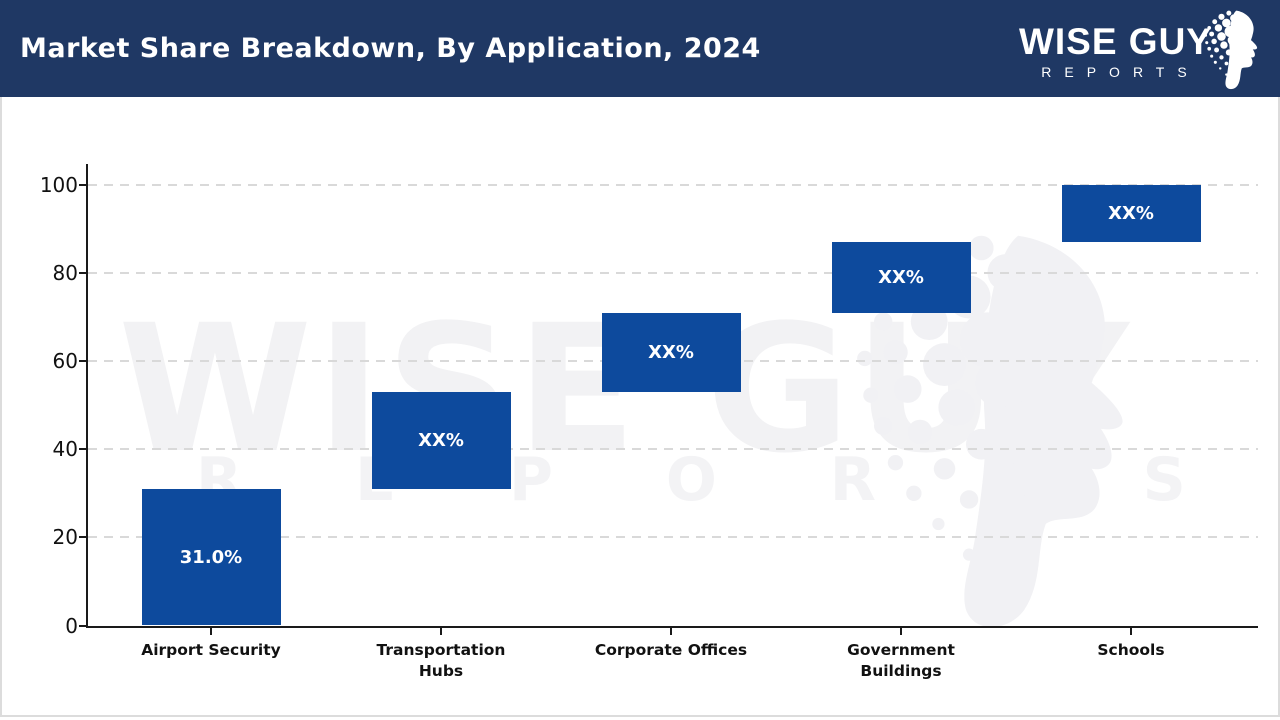 Image resolution: width=1280 pixels, height=720 pixels. What do you see at coordinates (58, 185) in the screenshot?
I see `y-axis-tick-label: 100` at bounding box center [58, 185].